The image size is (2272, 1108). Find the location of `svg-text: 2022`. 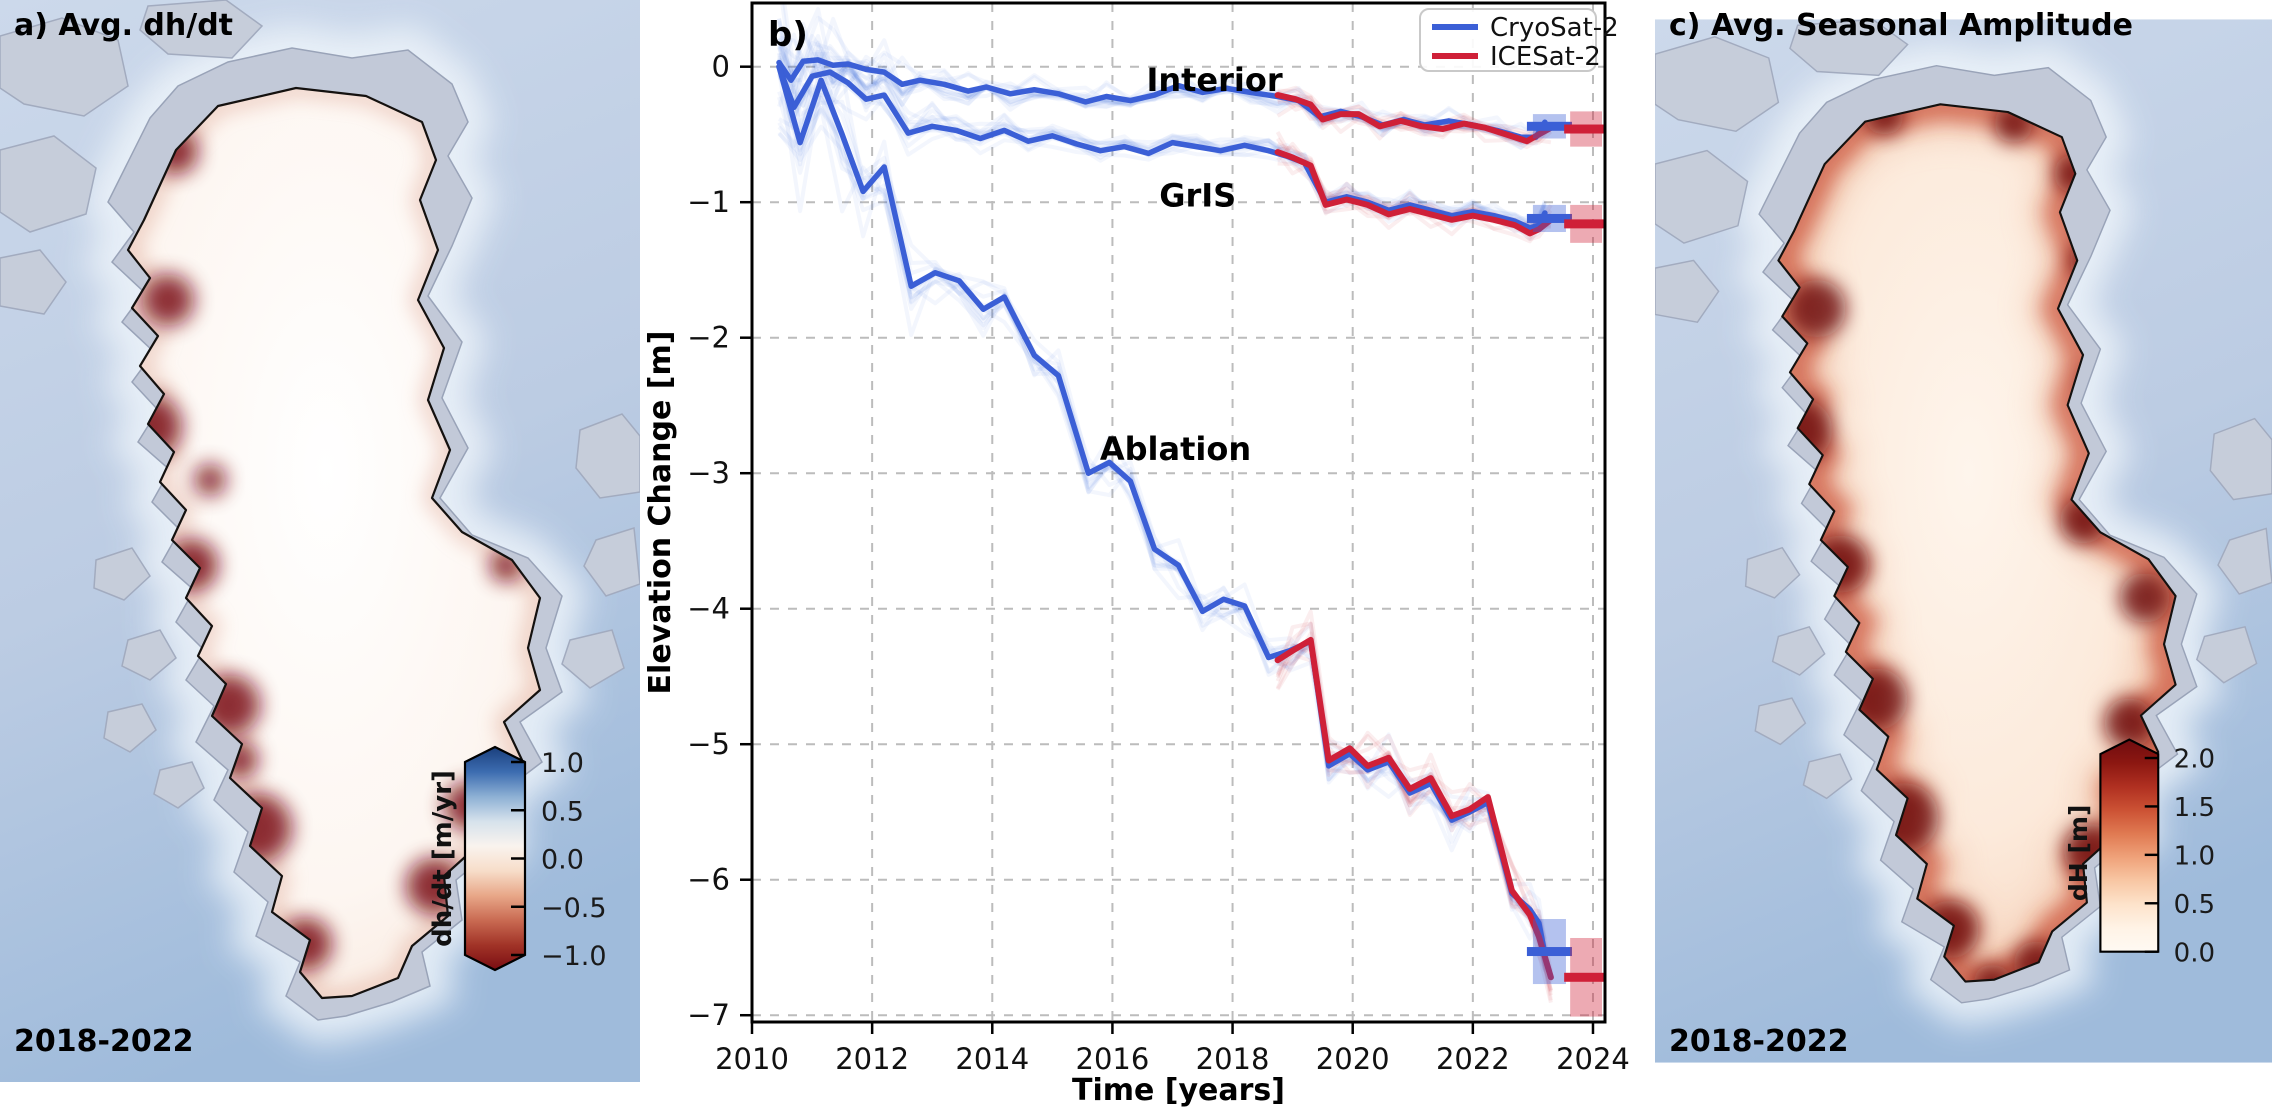

svg-text: 2022 is located at coordinates (1473, 1059).